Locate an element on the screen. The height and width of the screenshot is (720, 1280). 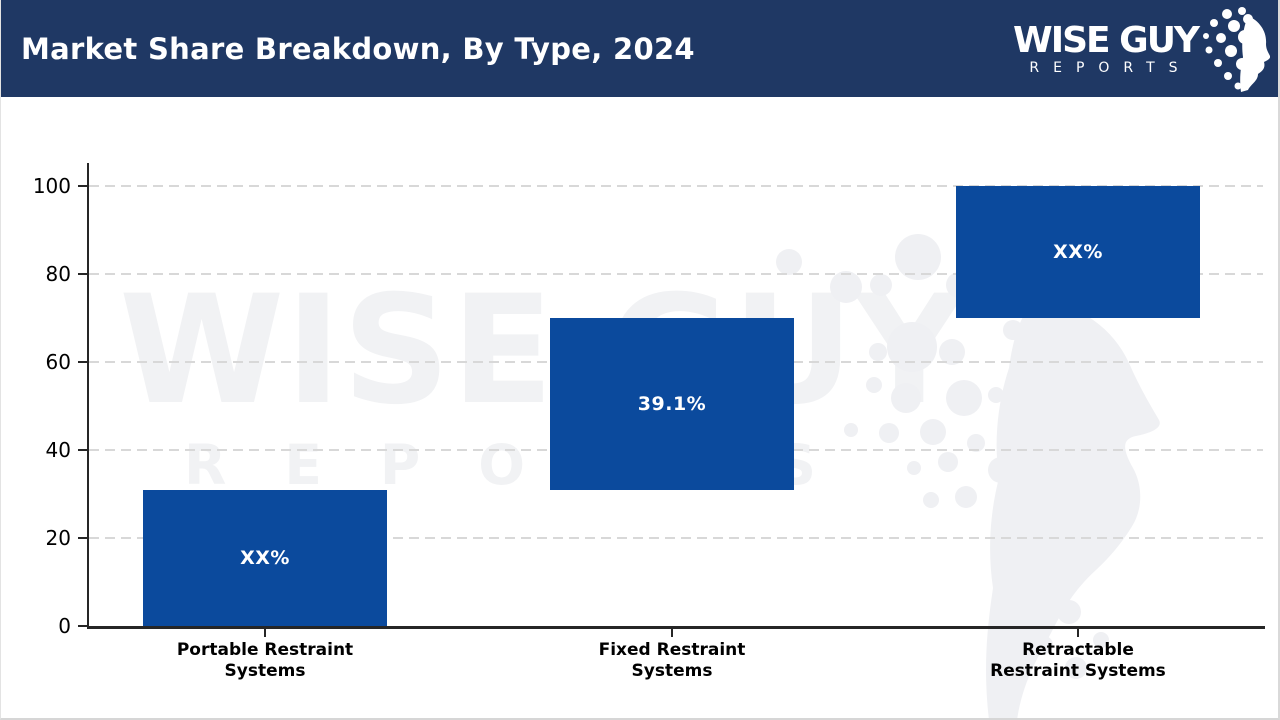
x-axis-line is located at coordinates (676, 627).